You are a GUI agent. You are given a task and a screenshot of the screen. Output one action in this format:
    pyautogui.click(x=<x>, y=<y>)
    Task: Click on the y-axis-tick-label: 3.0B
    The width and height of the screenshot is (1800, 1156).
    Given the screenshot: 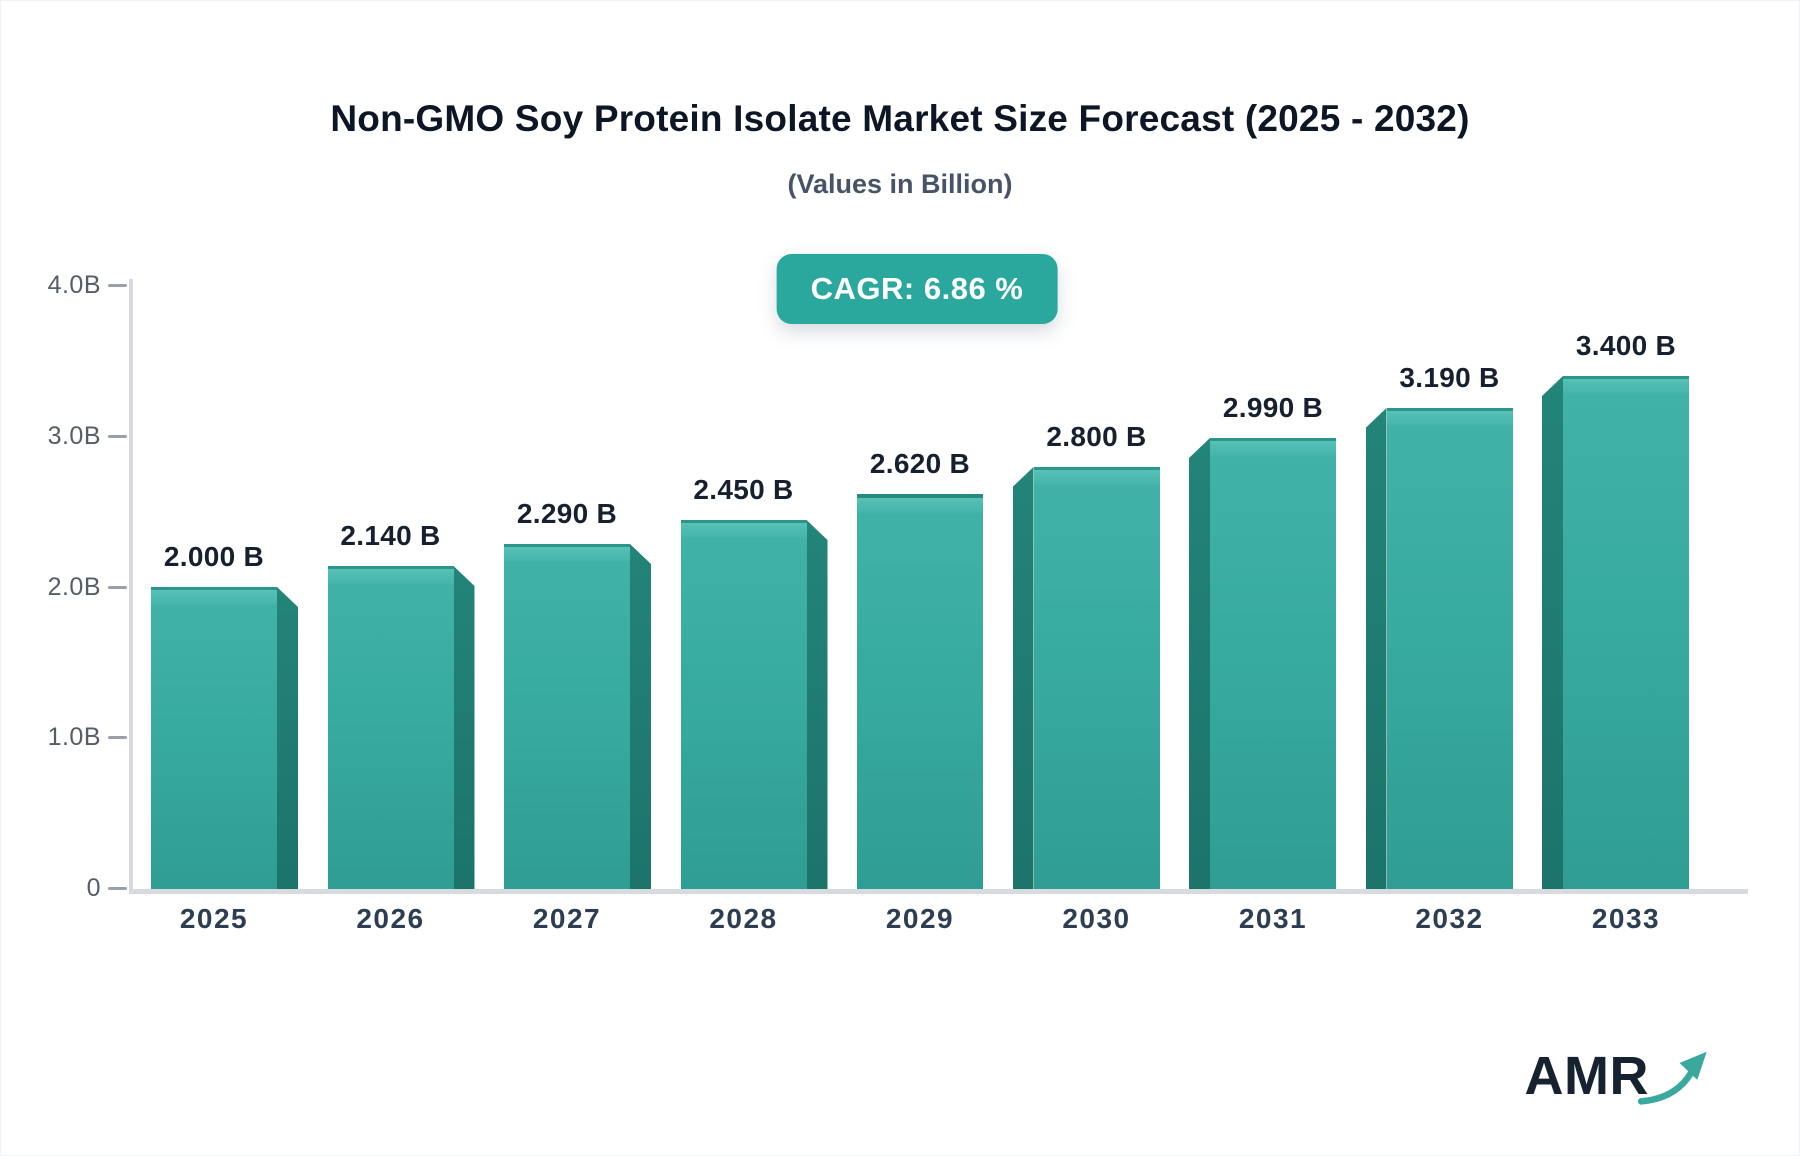 What is the action you would take?
    pyautogui.click(x=74, y=435)
    